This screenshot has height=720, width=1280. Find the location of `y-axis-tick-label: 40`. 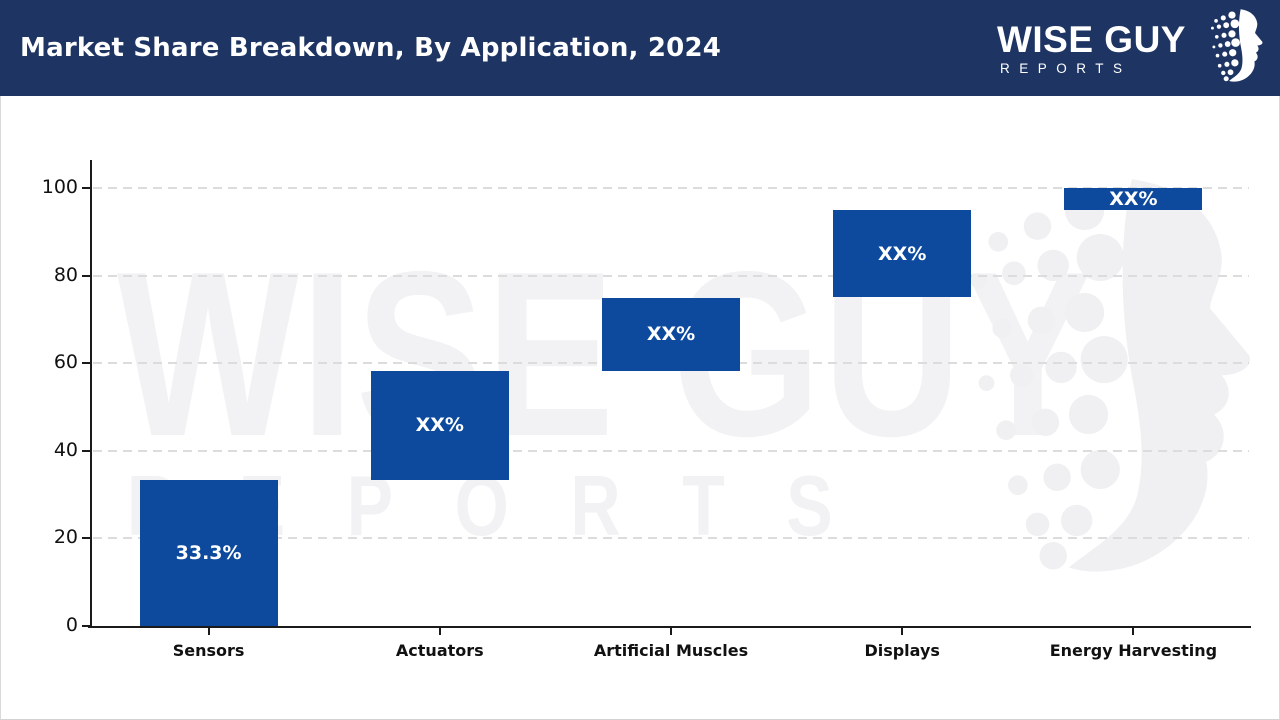

y-axis-tick-label: 40 is located at coordinates (65, 449).